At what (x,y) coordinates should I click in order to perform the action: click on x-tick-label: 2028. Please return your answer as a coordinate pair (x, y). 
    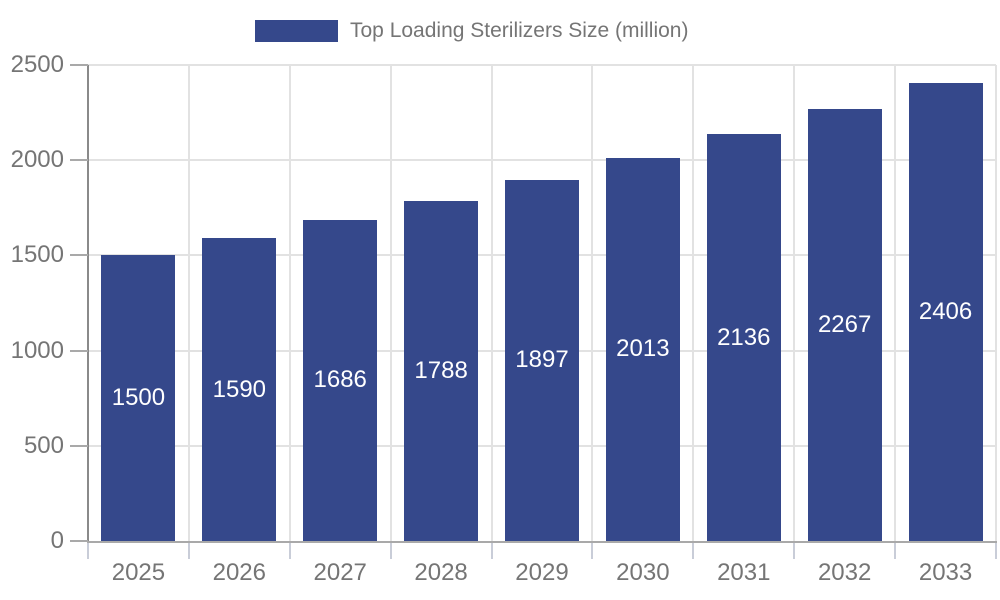
    Looking at the image, I should click on (441, 572).